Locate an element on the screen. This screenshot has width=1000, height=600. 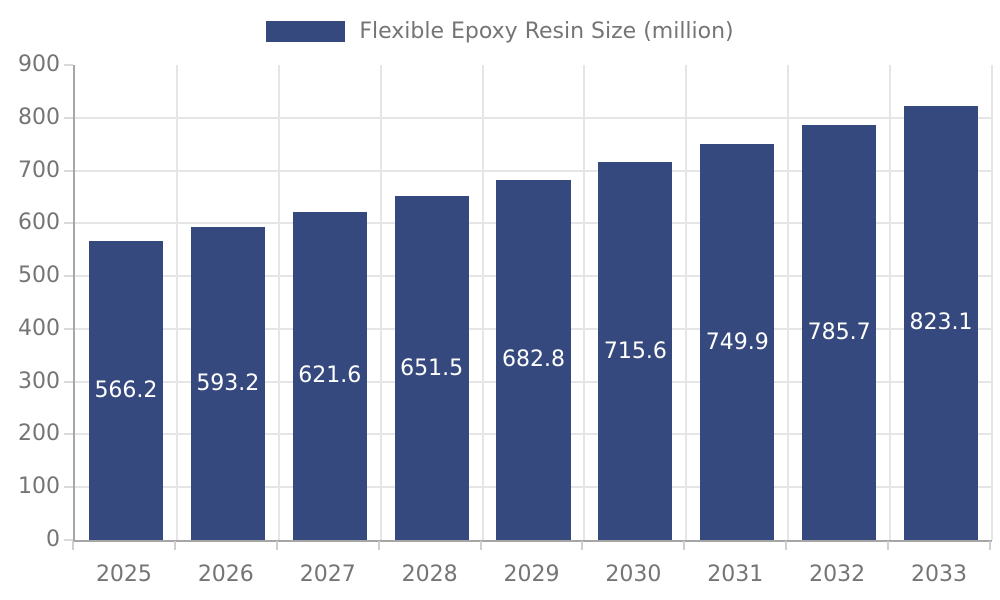
x-axis-tick-label: 2025 is located at coordinates (123, 574).